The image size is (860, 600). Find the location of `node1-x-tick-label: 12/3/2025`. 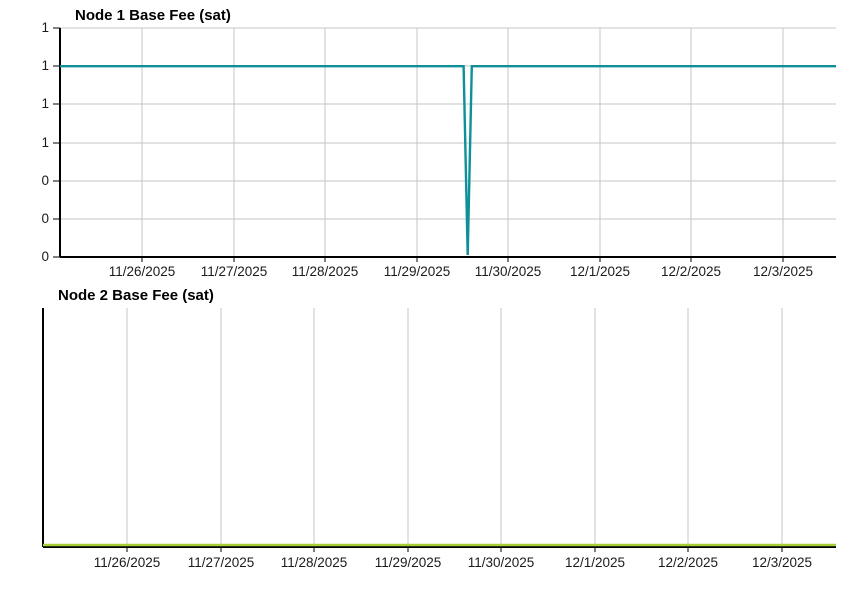

node1-x-tick-label: 12/3/2025 is located at coordinates (783, 271).